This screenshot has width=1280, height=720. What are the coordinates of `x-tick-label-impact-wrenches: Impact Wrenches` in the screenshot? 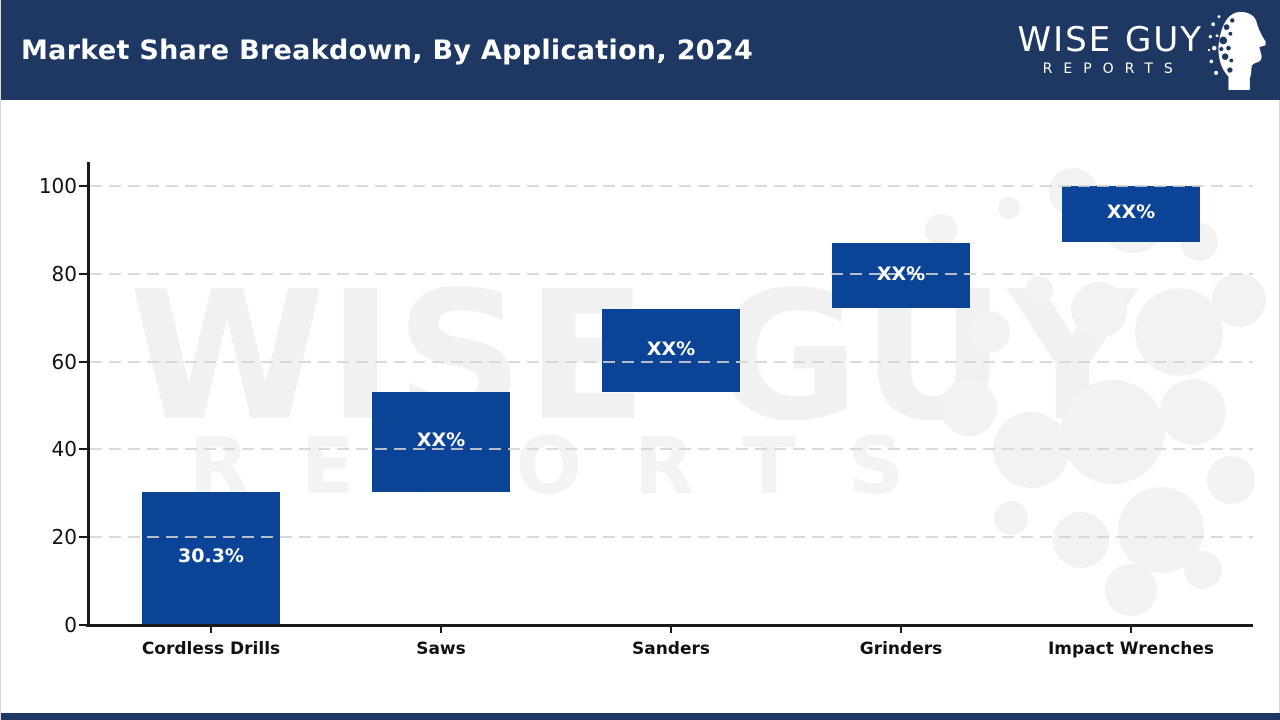 It's located at (1131, 649).